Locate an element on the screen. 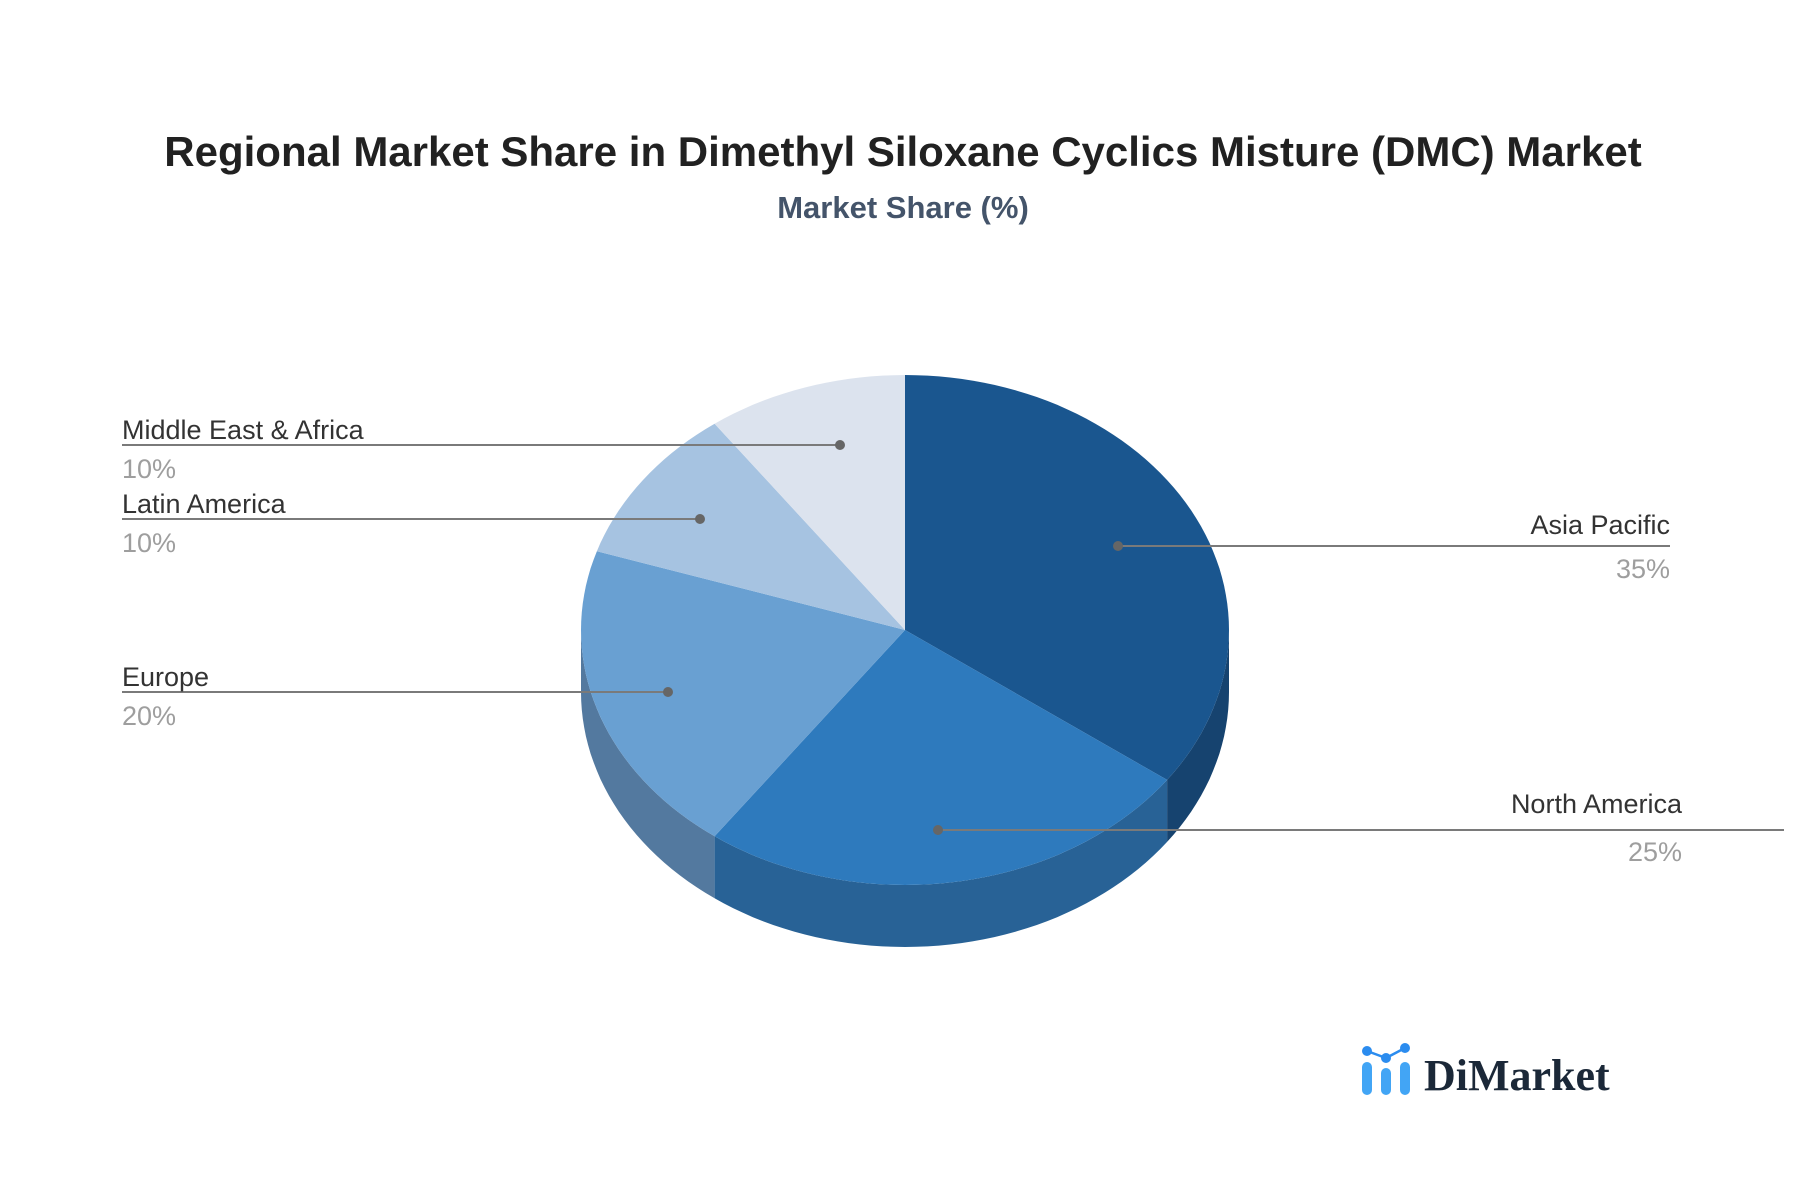 The width and height of the screenshot is (1800, 1196). chart-subtitle: Market Share (%) is located at coordinates (903, 207).